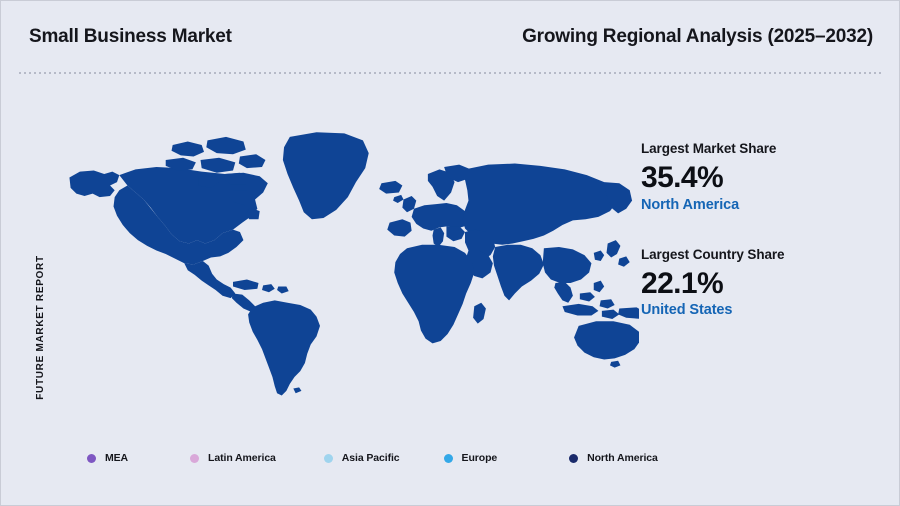 This screenshot has height=506, width=900. Describe the element at coordinates (242, 458) in the screenshot. I see `legend-item-label: Latin America` at that location.